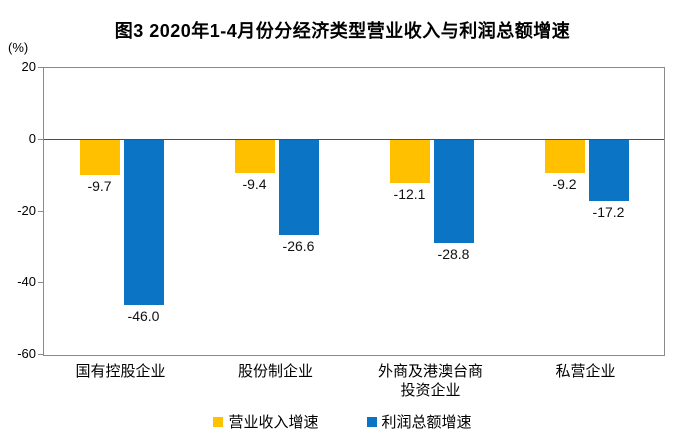 This screenshot has height=439, width=685. I want to click on legend: 营业收入增速 利润总额增速, so click(342, 421).